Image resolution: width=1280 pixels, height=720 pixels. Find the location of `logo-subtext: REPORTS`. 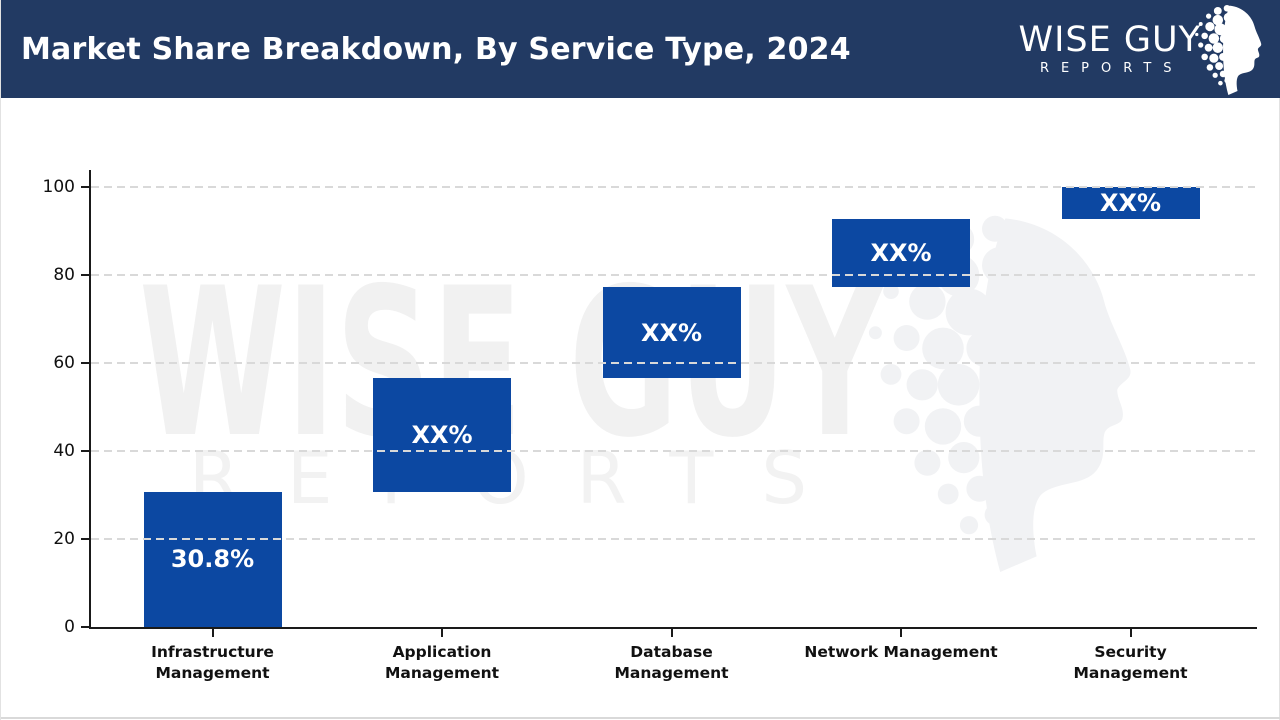

logo-subtext: REPORTS is located at coordinates (1111, 68).